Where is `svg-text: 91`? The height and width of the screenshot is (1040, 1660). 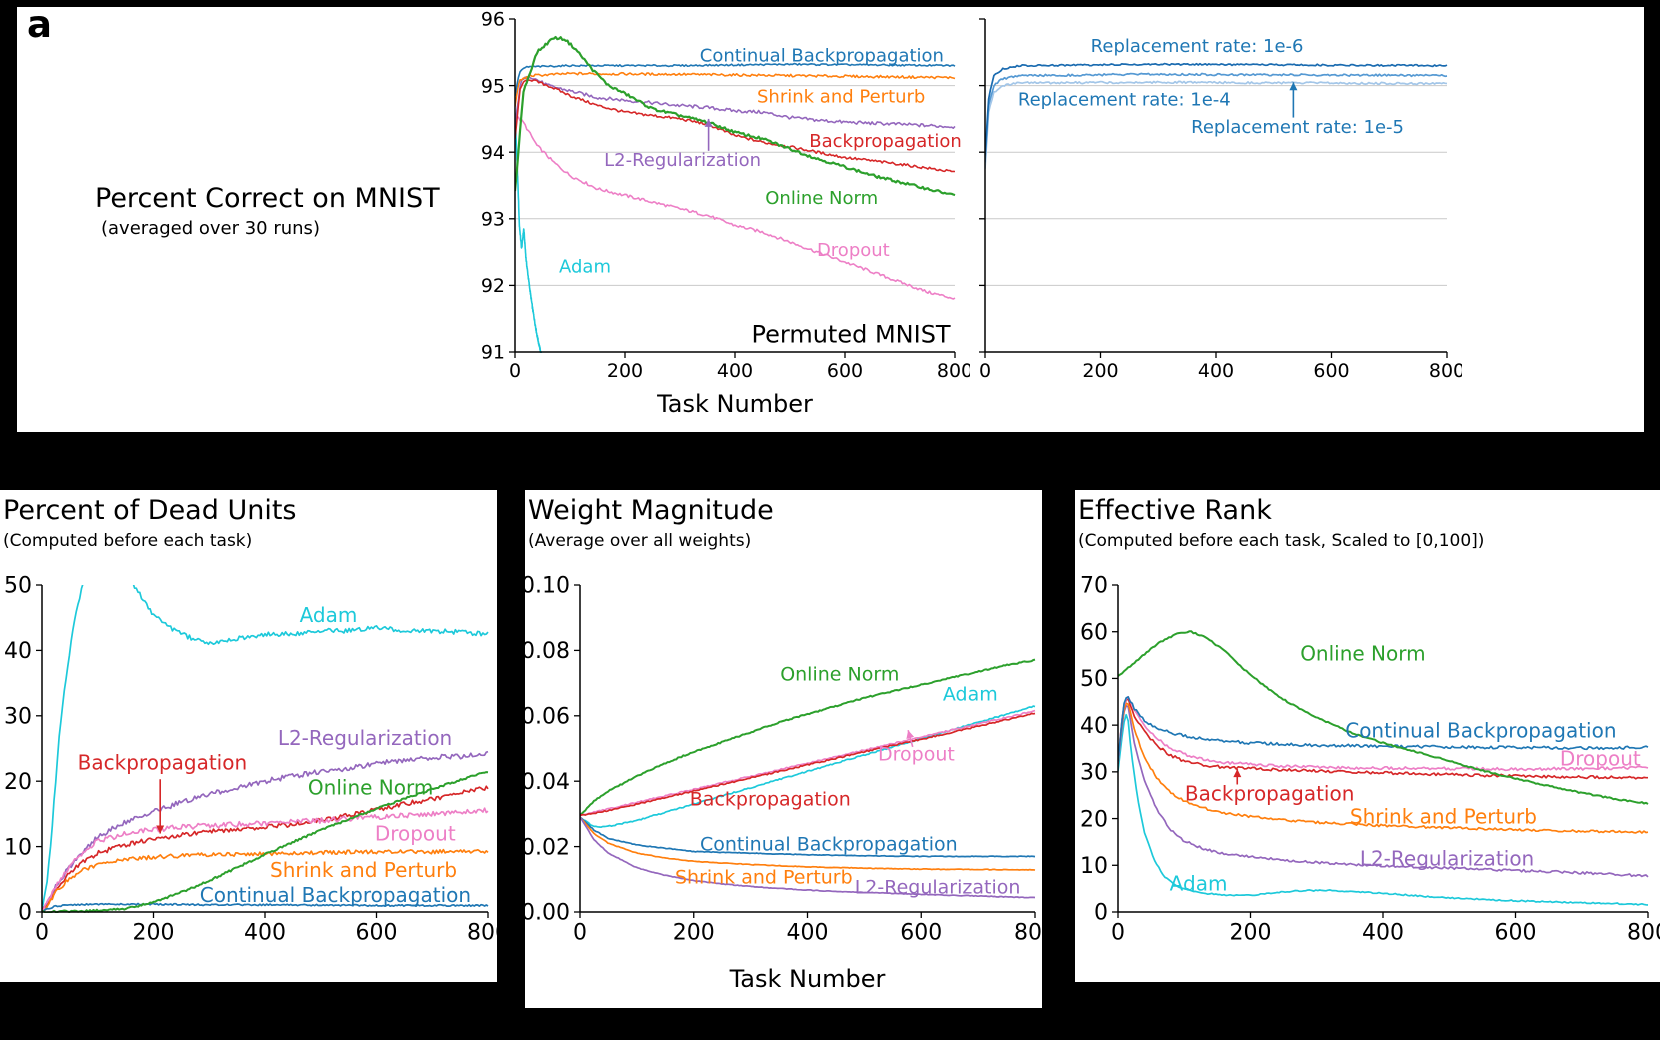
svg-text: 91 is located at coordinates (493, 353).